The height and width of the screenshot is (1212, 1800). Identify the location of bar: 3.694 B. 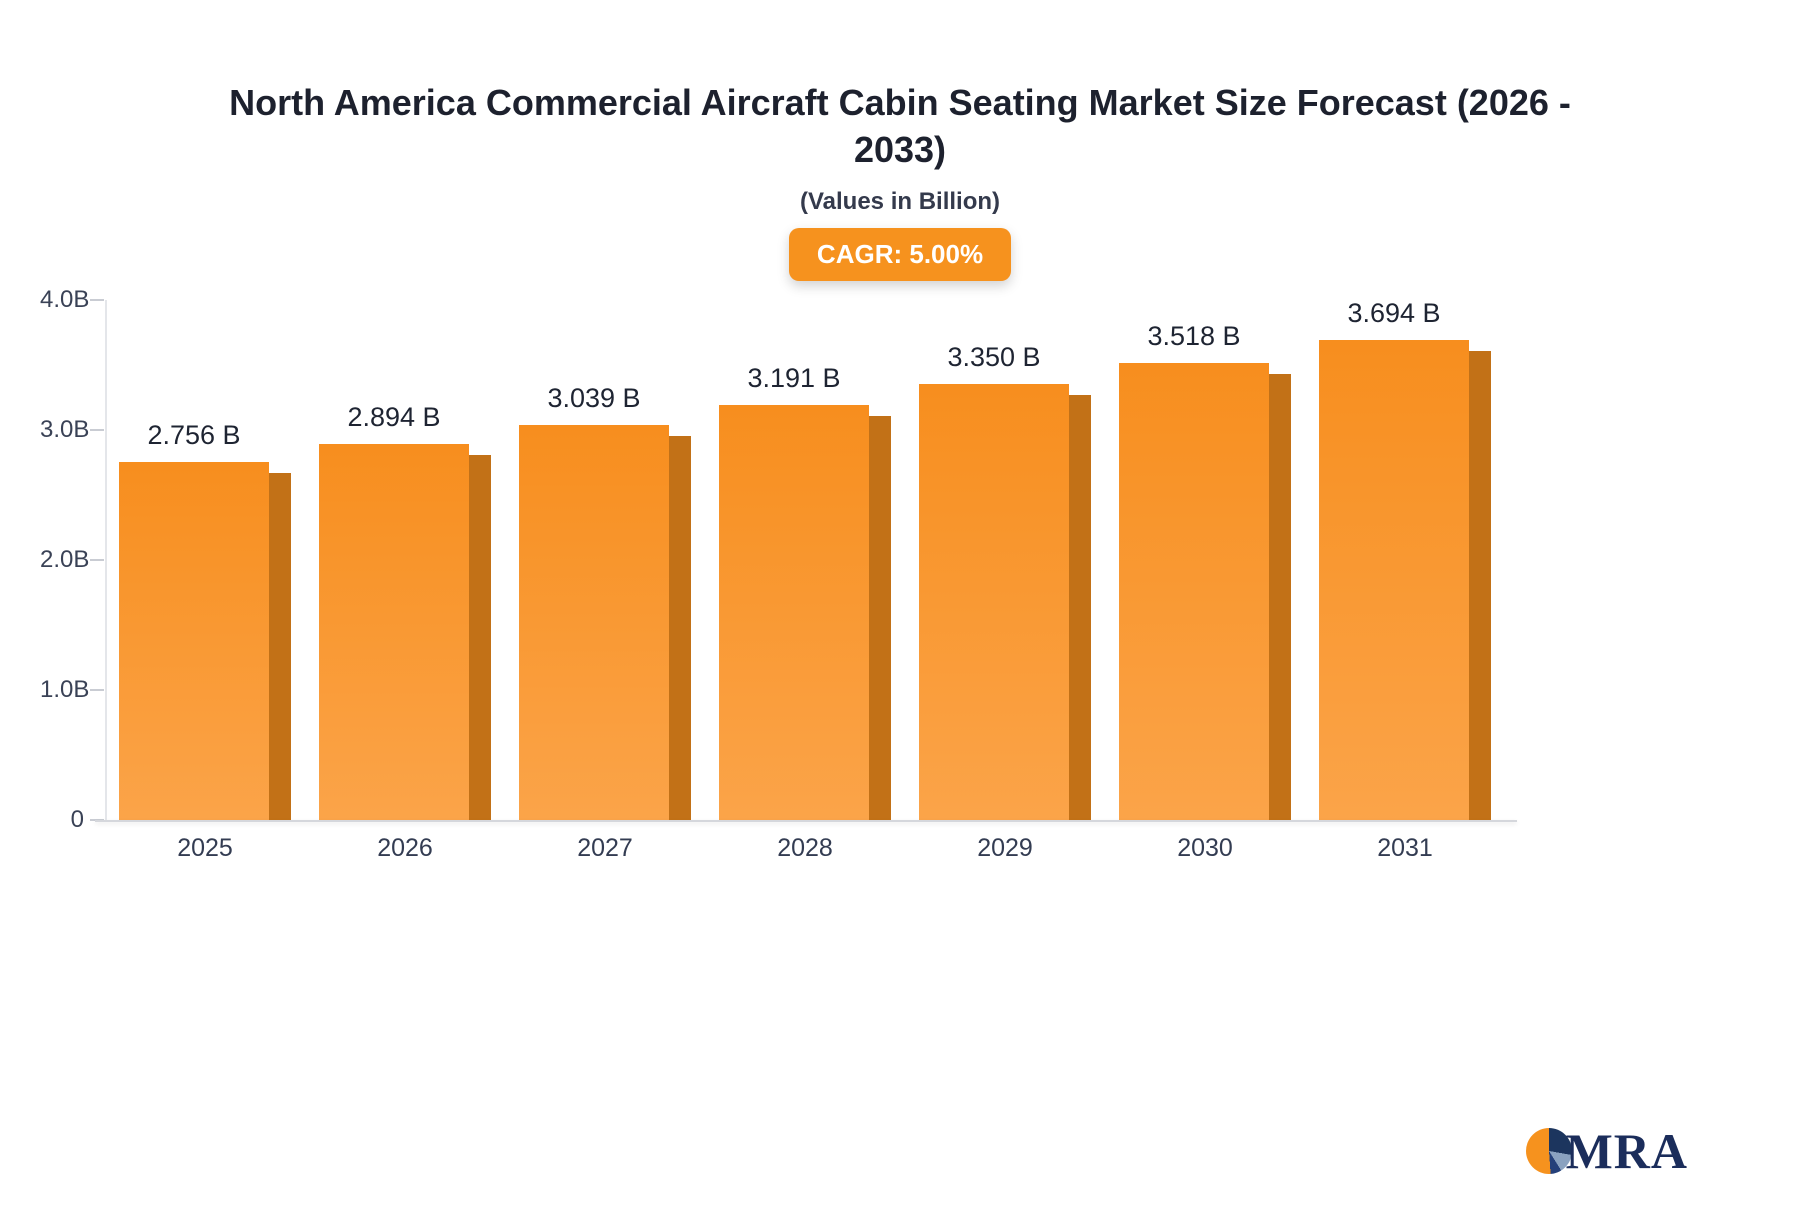
(1405, 559).